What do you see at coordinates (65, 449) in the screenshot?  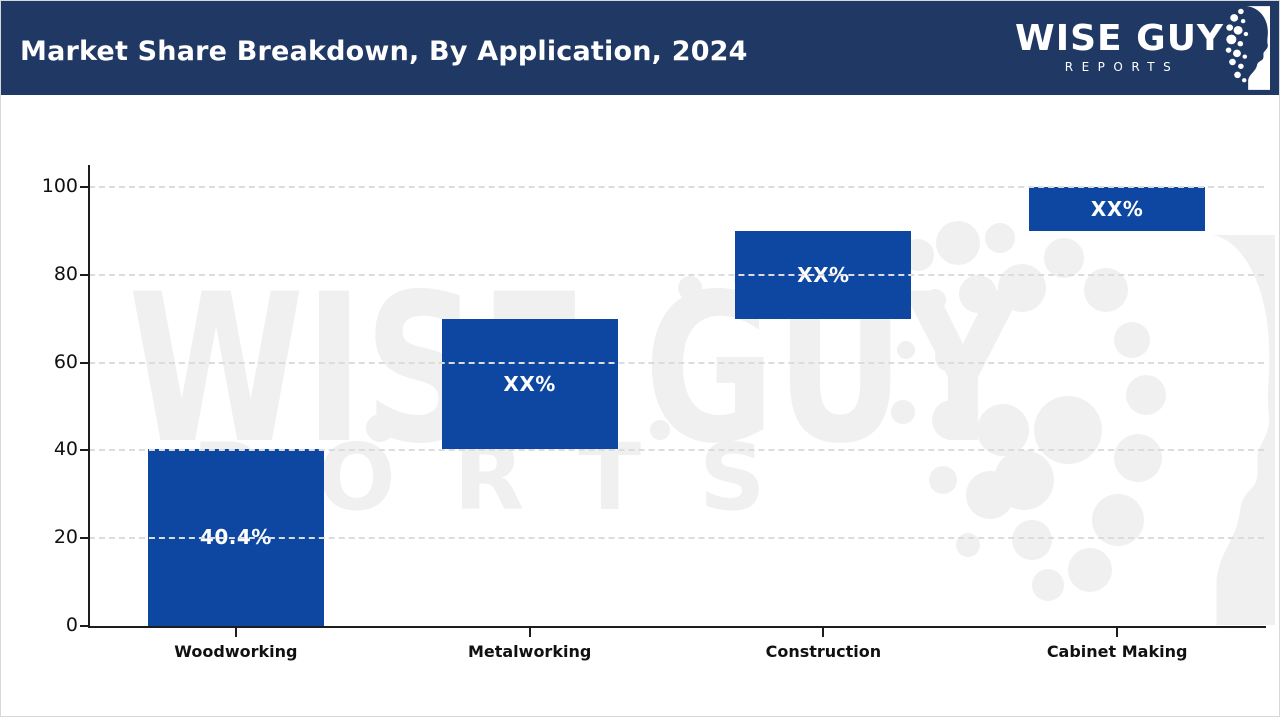 I see `y-tick-label: 40` at bounding box center [65, 449].